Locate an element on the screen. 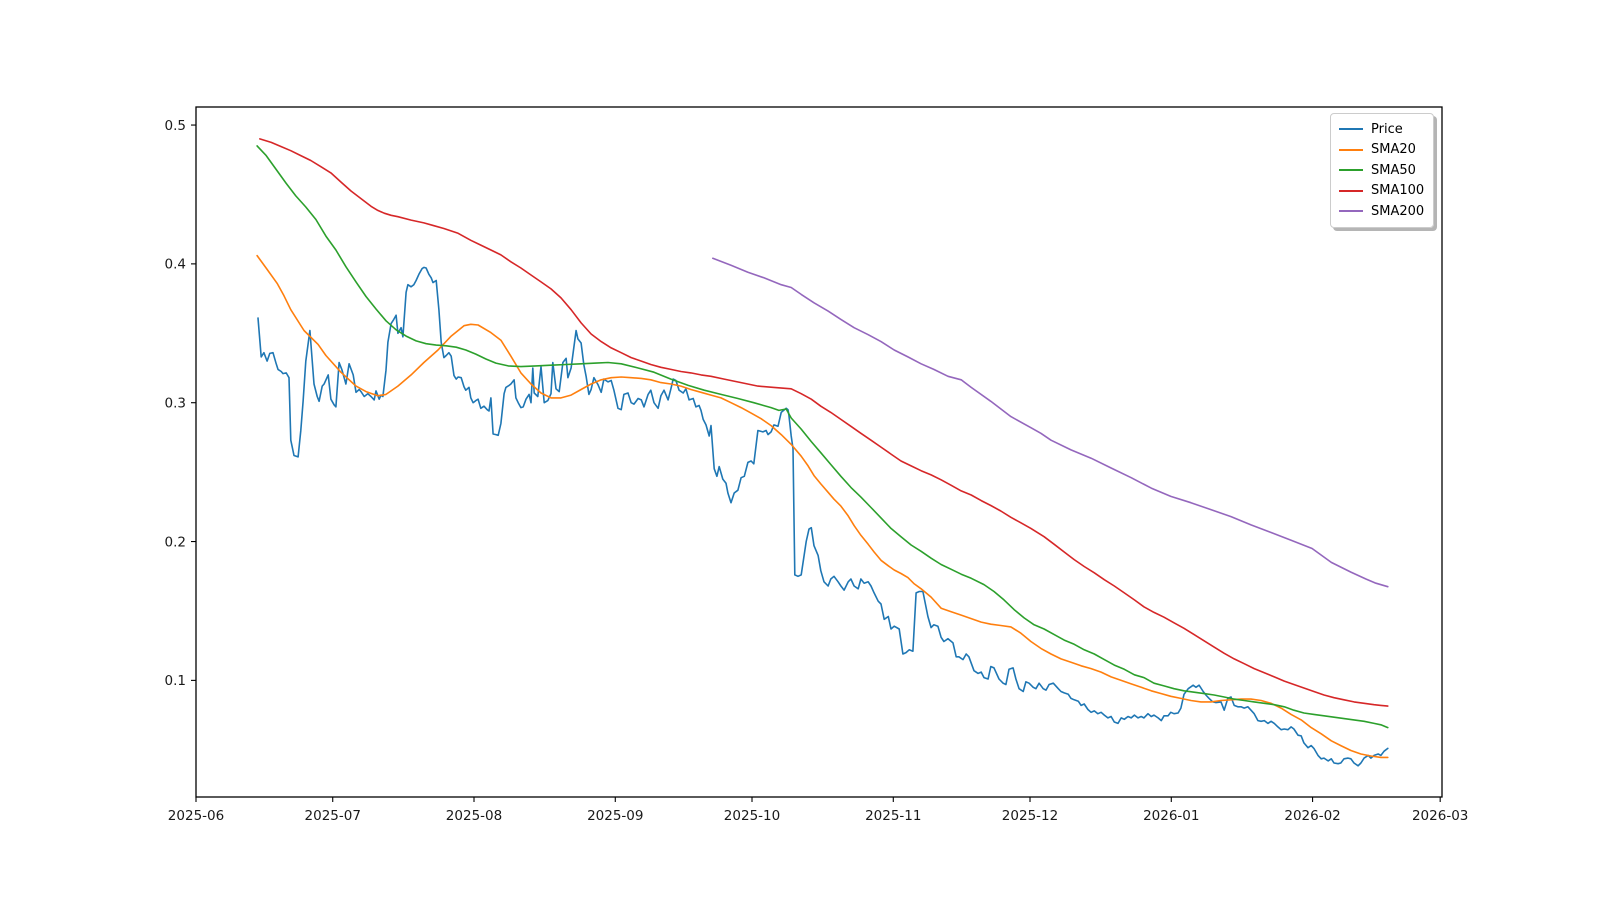 Image resolution: width=1600 pixels, height=900 pixels. legend-item-sma20: SMA20 is located at coordinates (1381, 150).